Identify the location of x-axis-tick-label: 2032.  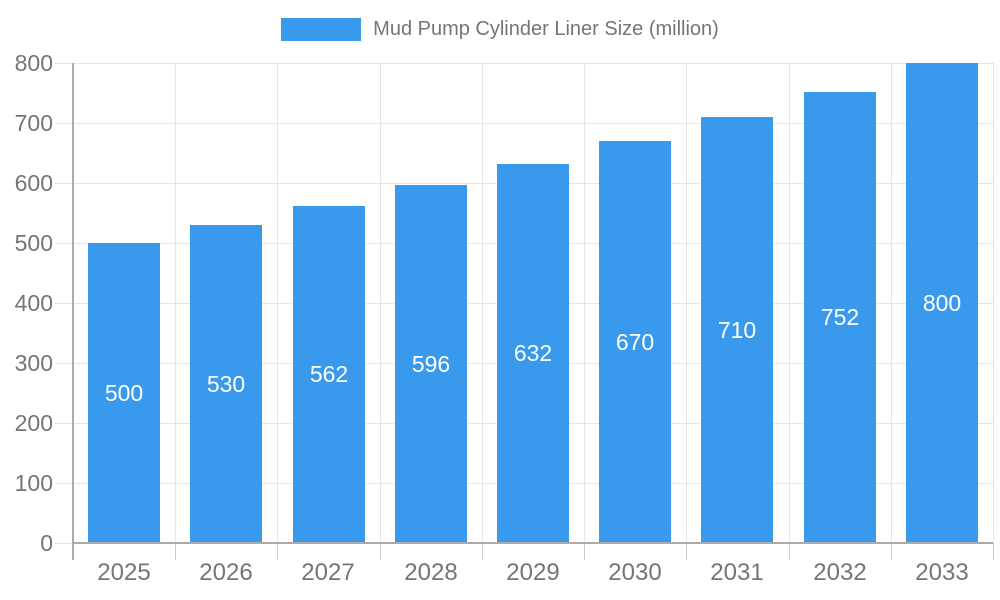
(840, 572).